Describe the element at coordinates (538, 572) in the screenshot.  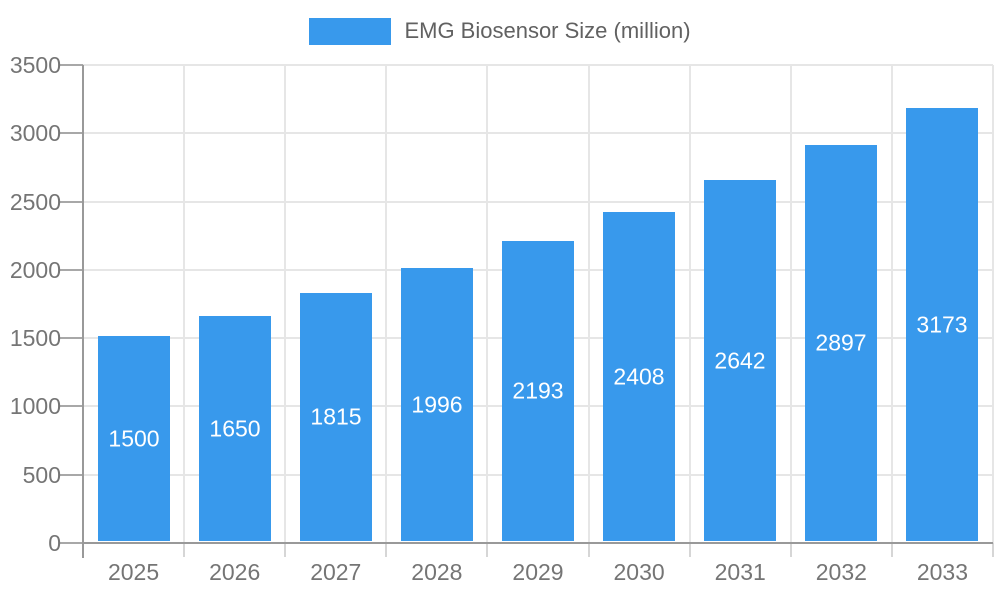
I see `x-tick-label-2029: 2029` at that location.